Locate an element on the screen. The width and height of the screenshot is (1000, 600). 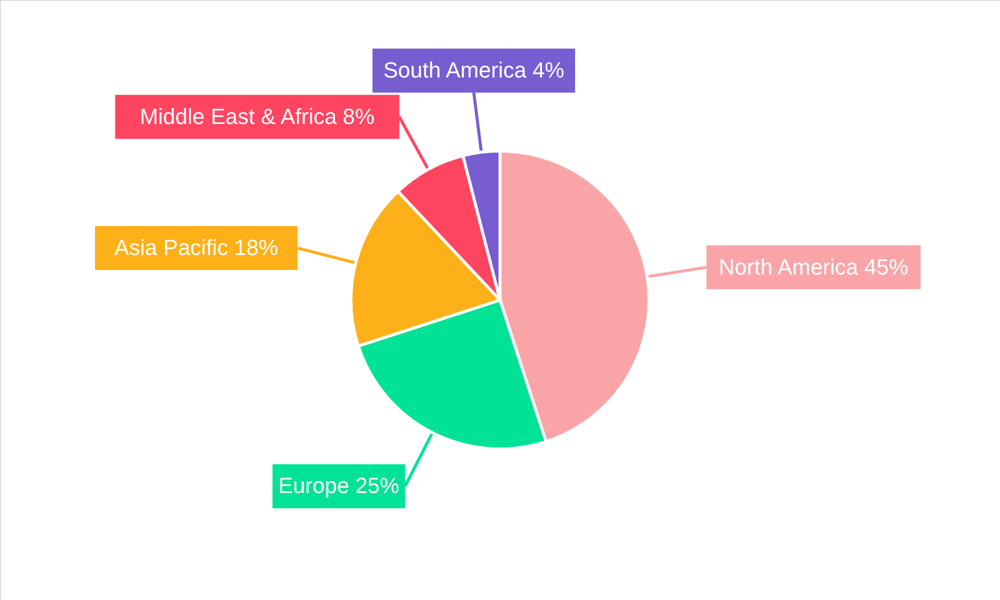
slice-label: Europe 25% is located at coordinates (339, 485).